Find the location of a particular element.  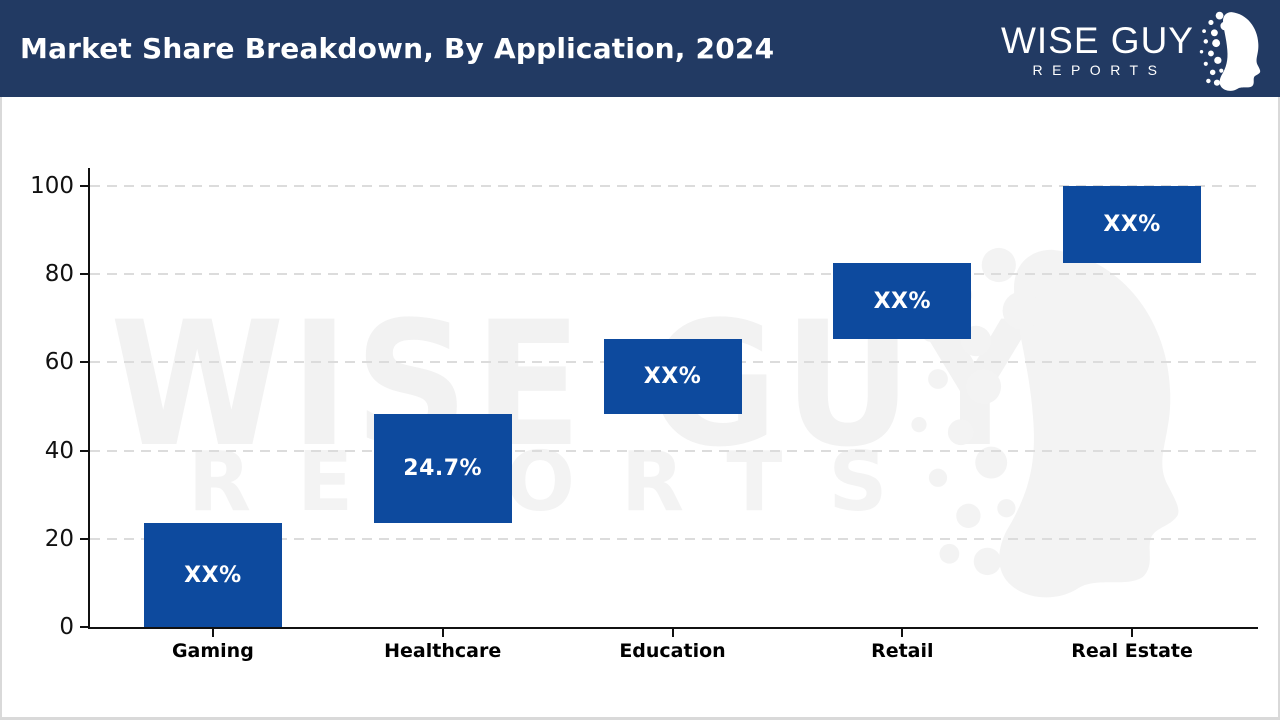

y-axis-tick-label: 60 is located at coordinates (59, 362).